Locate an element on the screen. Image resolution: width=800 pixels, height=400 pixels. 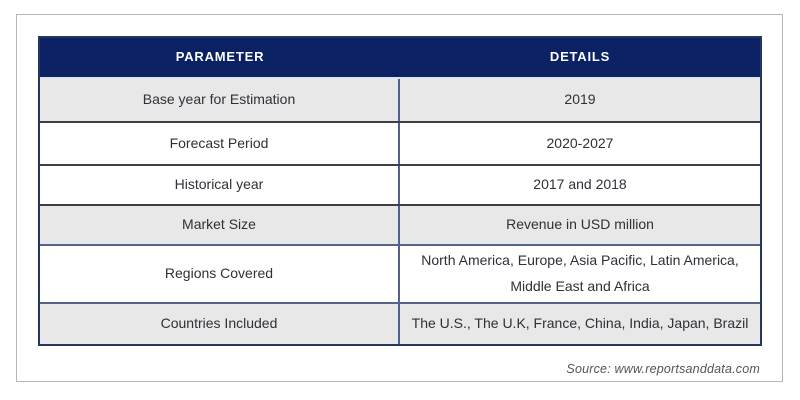
cell-details: 2017 and 2018 is located at coordinates (580, 184).